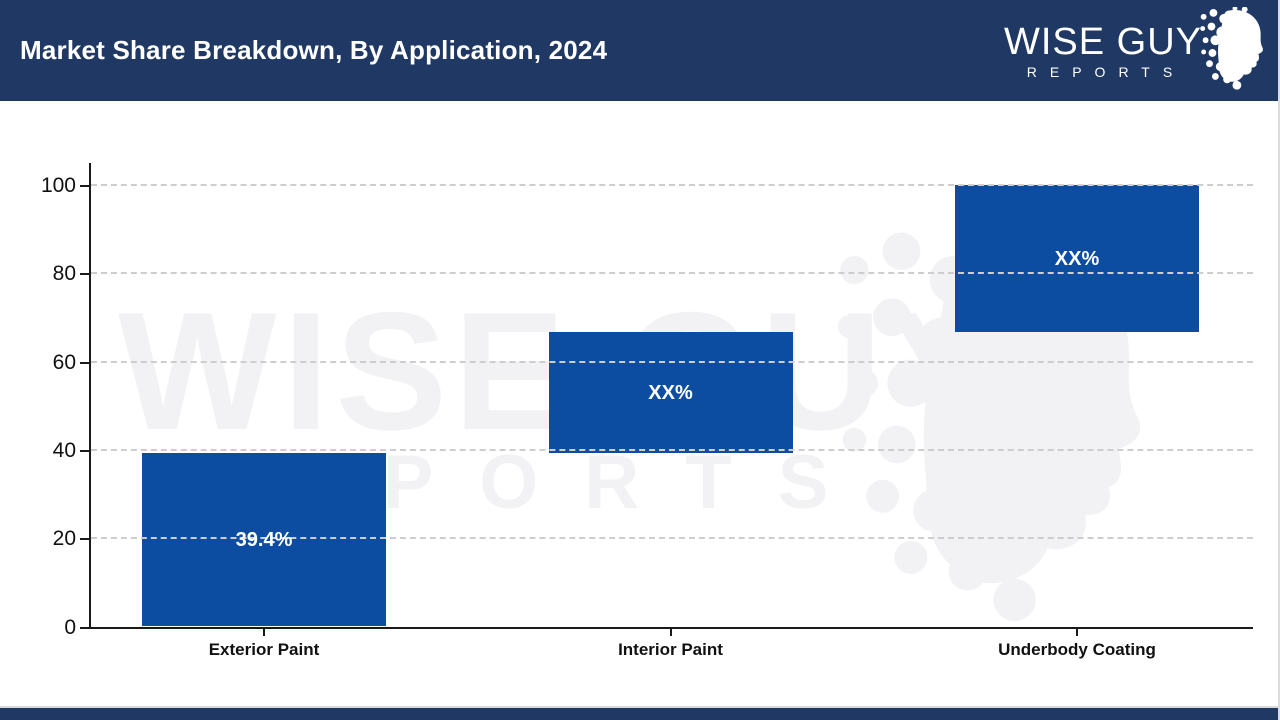 The image size is (1280, 720). What do you see at coordinates (64, 274) in the screenshot?
I see `y-tick-label: 80` at bounding box center [64, 274].